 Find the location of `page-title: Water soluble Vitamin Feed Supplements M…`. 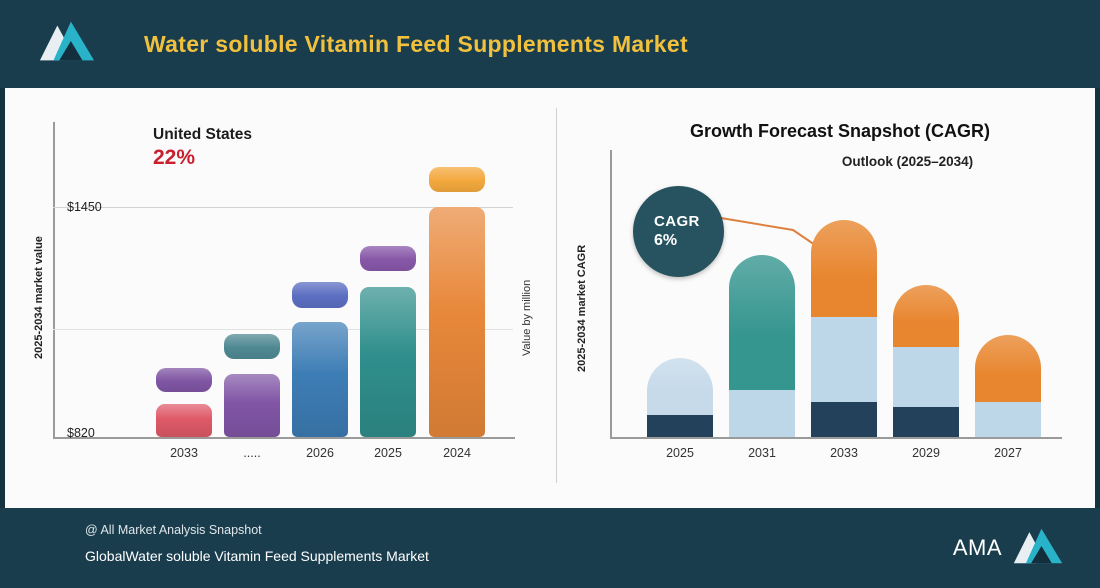

page-title: Water soluble Vitamin Feed Supplements M… is located at coordinates (416, 43).